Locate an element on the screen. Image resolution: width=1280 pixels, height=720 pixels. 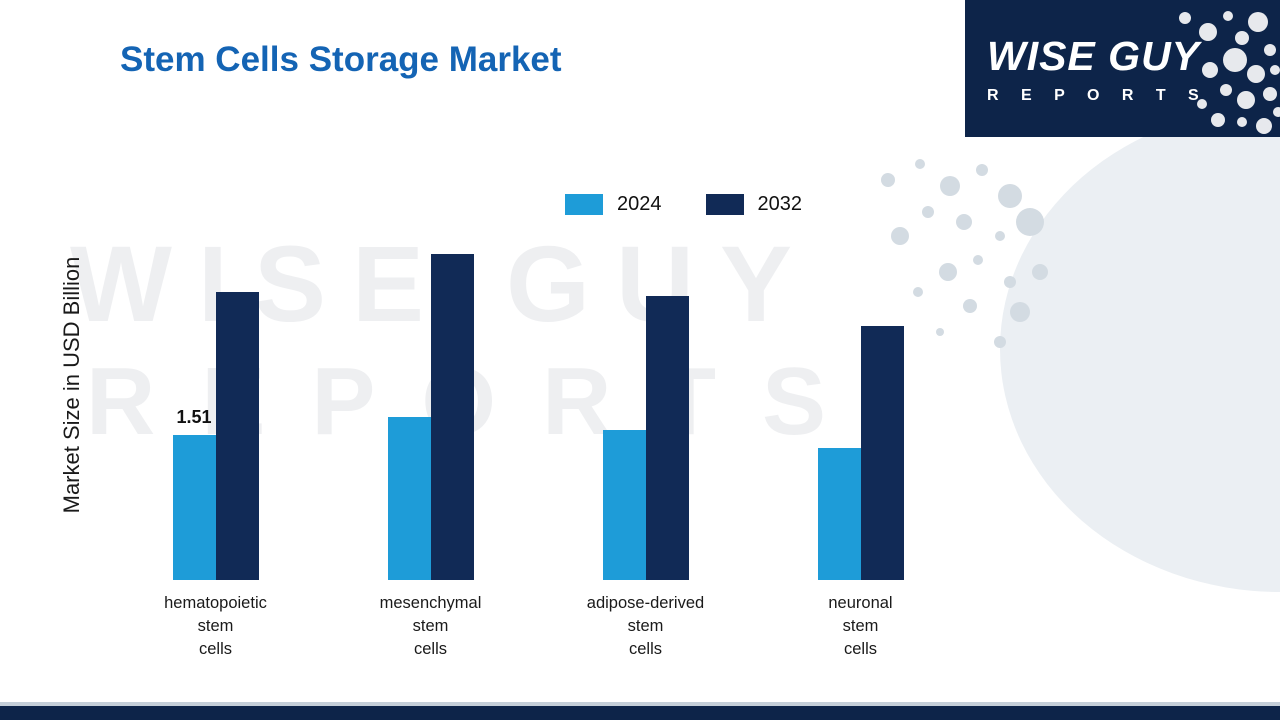
bar-2024-cat2 is located at coordinates (624, 505).